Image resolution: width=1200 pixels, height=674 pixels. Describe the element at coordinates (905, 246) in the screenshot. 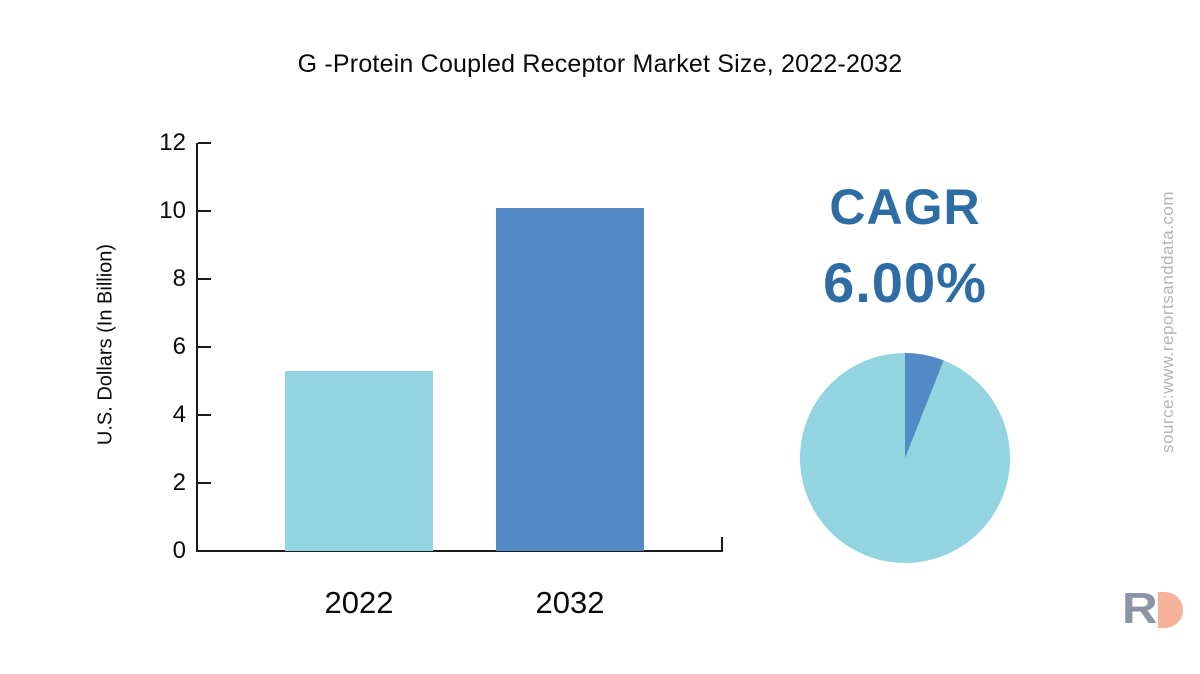

I see `cagr-annotation: CAGR 6.00%` at that location.